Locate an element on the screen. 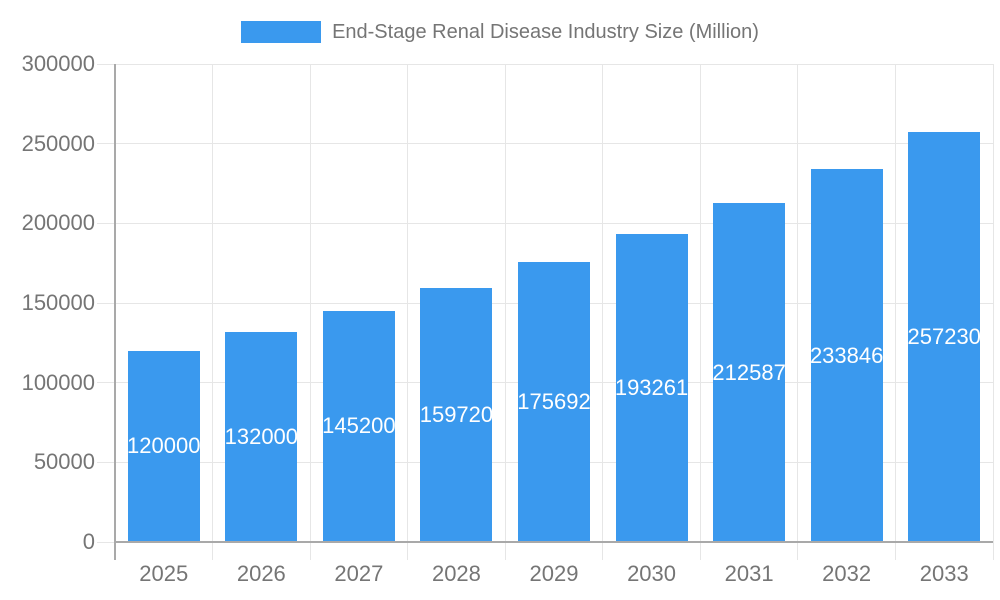 This screenshot has height=600, width=1000. x-axis-tick-label: 2025 is located at coordinates (164, 573).